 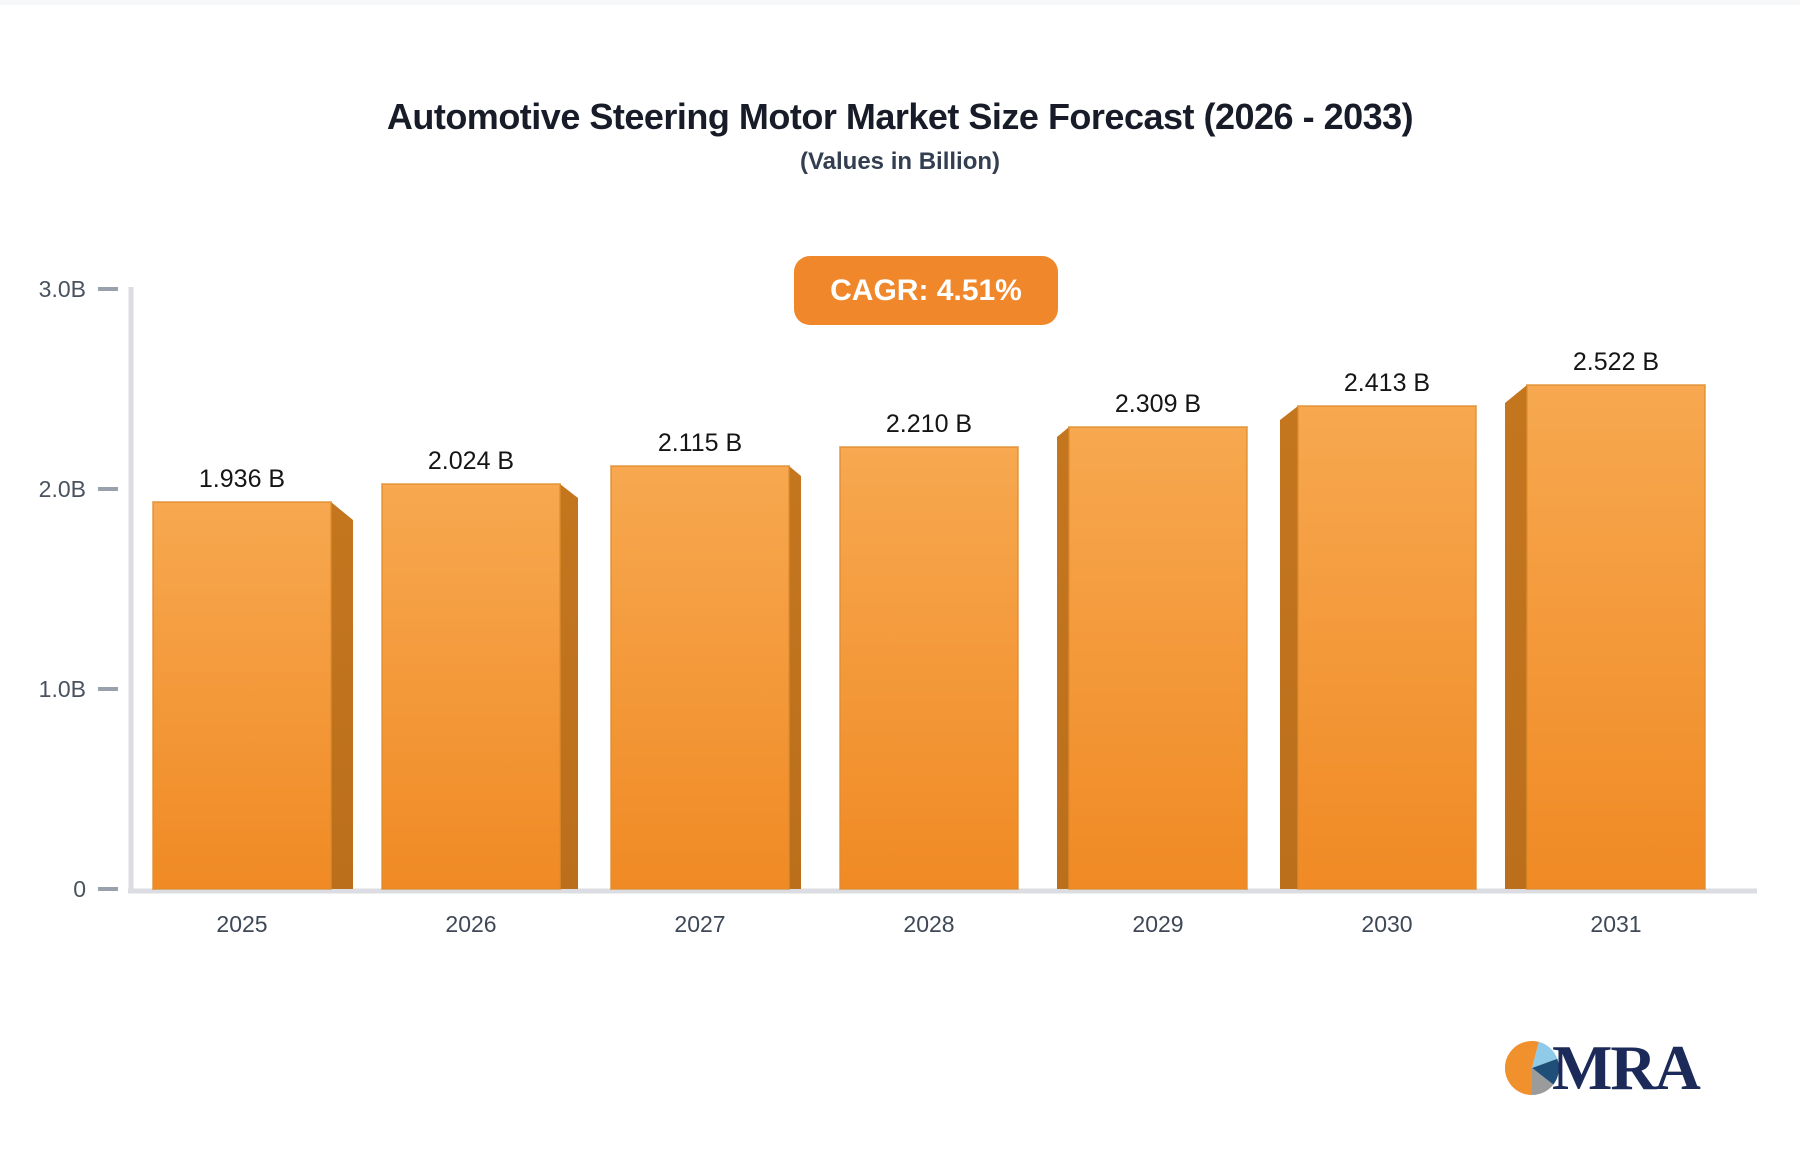 I want to click on y-tick-label: 0, so click(x=79, y=889).